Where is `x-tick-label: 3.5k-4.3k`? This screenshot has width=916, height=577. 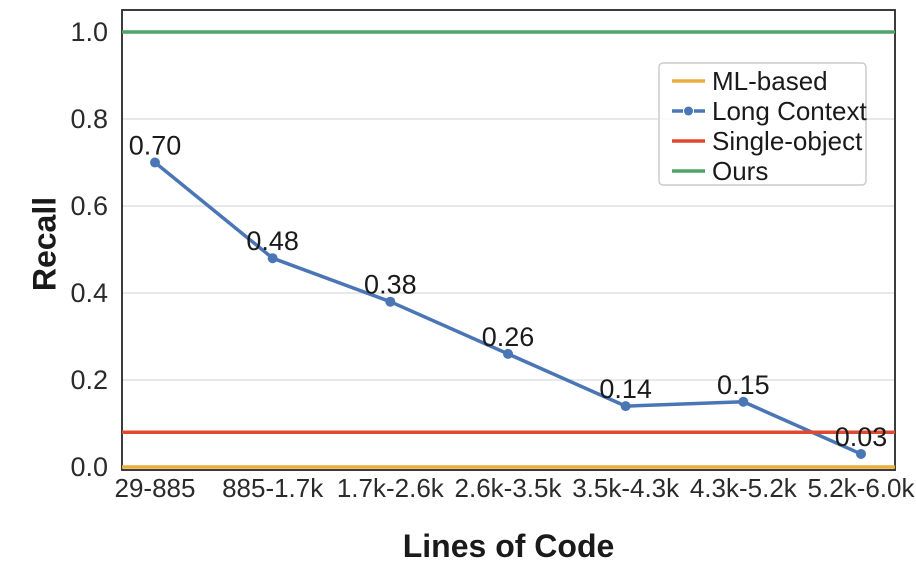 x-tick-label: 3.5k-4.3k is located at coordinates (626, 488).